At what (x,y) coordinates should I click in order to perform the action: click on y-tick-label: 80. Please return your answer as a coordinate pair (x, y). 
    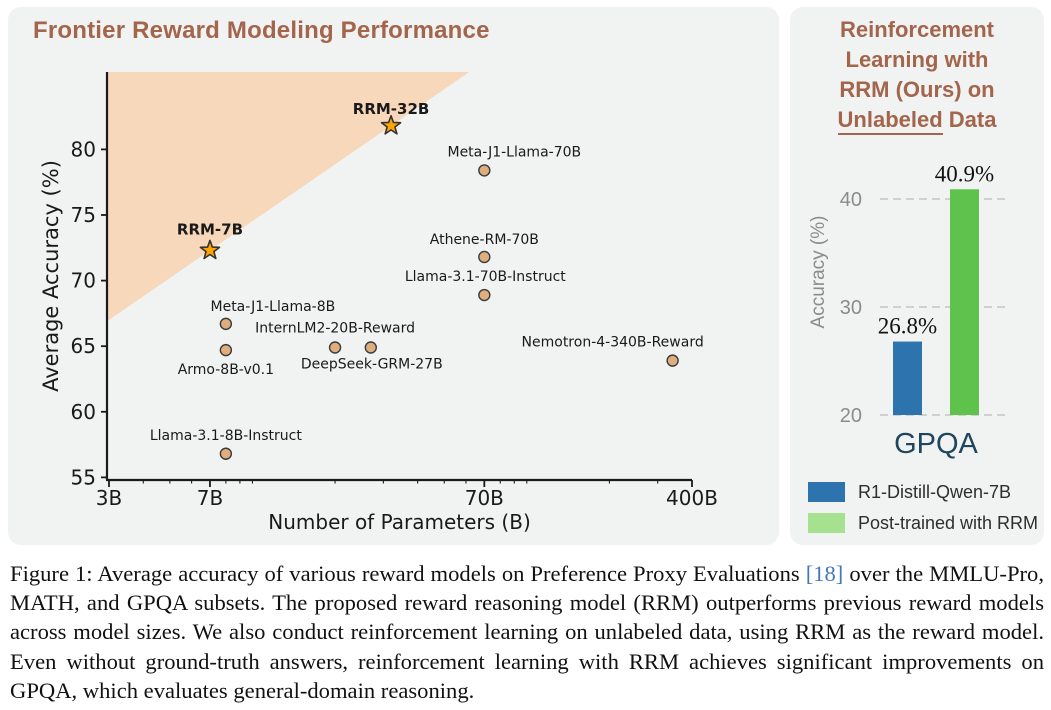
    Looking at the image, I should click on (83, 149).